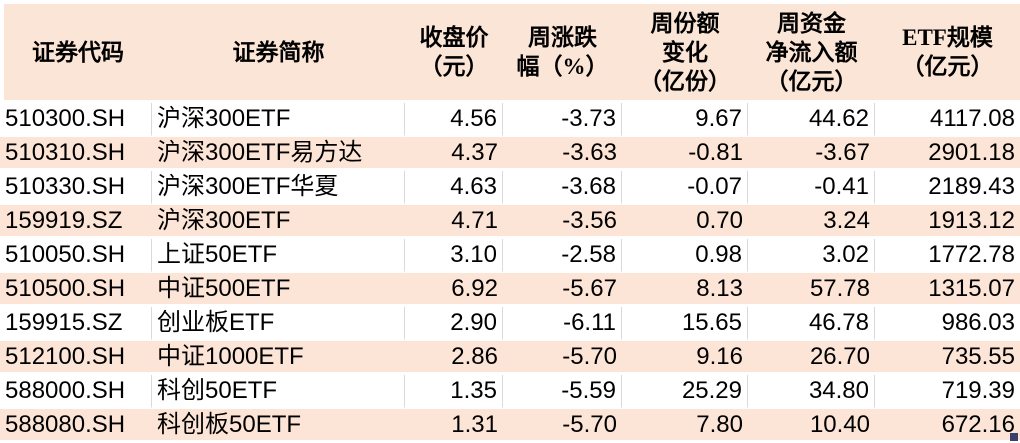  I want to click on selection-handle, so click(1014, 437).